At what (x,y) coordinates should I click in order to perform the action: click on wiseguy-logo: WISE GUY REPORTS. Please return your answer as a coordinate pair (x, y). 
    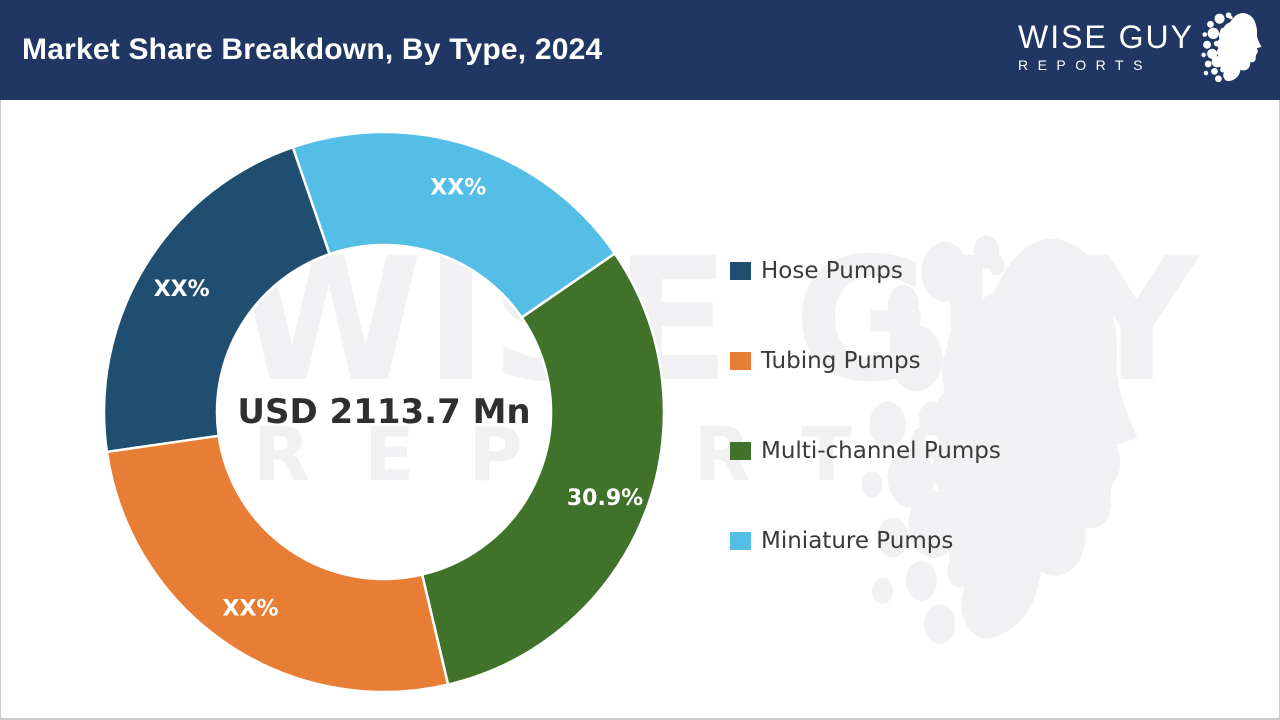
    Looking at the image, I should click on (1142, 47).